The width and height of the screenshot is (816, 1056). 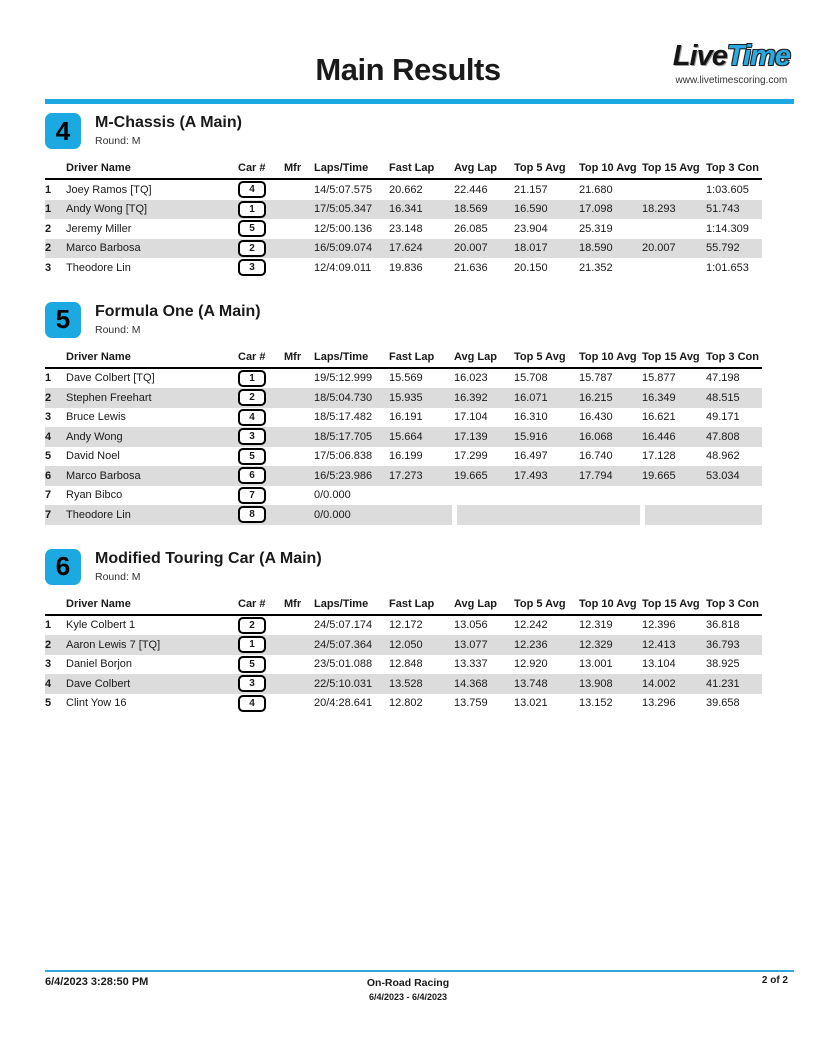 I want to click on fast-lap-cell: 12.848, so click(x=406, y=664).